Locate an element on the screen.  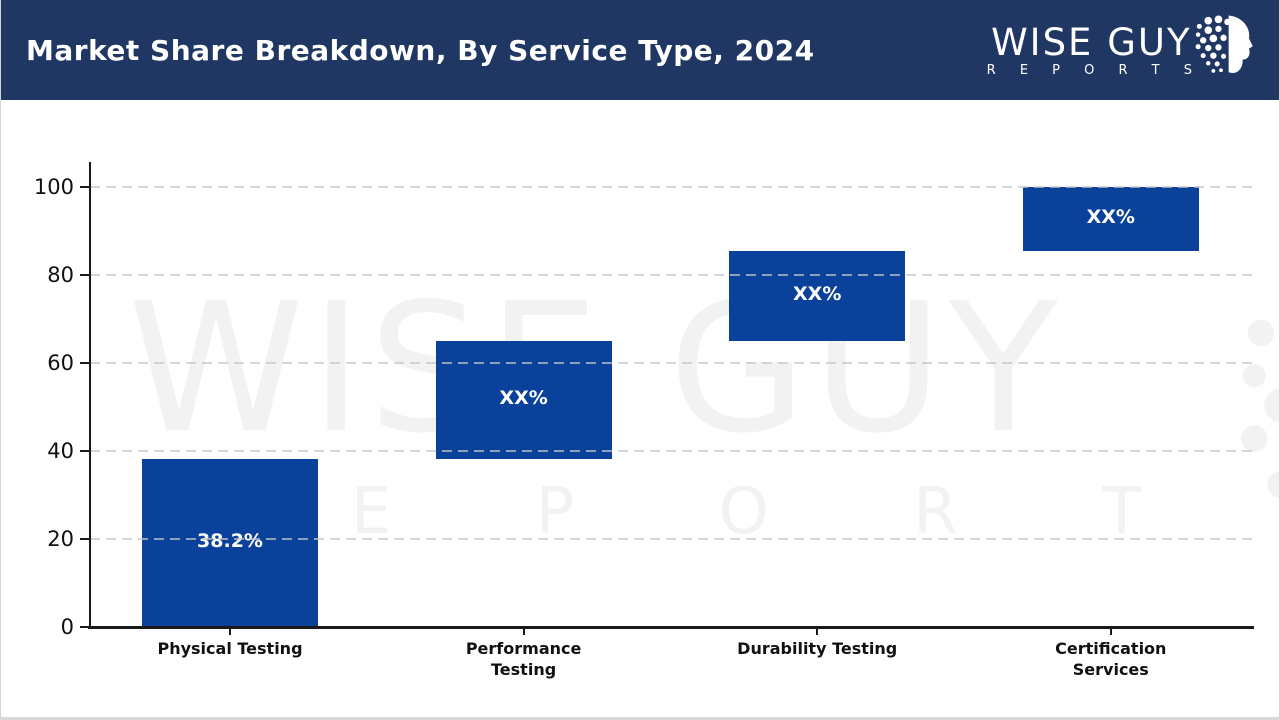
x-category-label-line: Physical Testing is located at coordinates (230, 648).